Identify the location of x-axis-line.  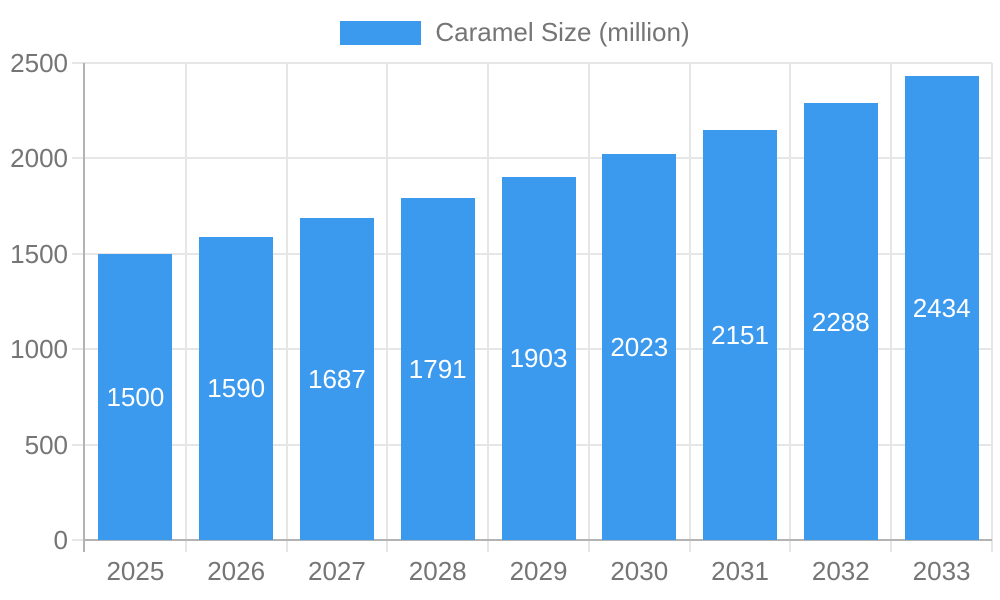
(537, 540).